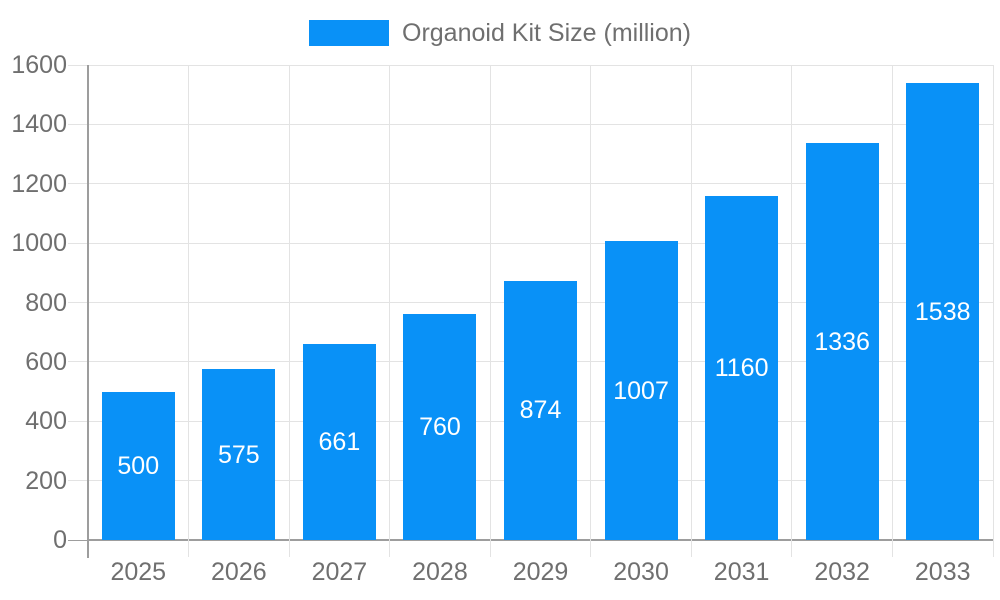 The image size is (1000, 600). What do you see at coordinates (641, 572) in the screenshot?
I see `x-tick-label: 2030` at bounding box center [641, 572].